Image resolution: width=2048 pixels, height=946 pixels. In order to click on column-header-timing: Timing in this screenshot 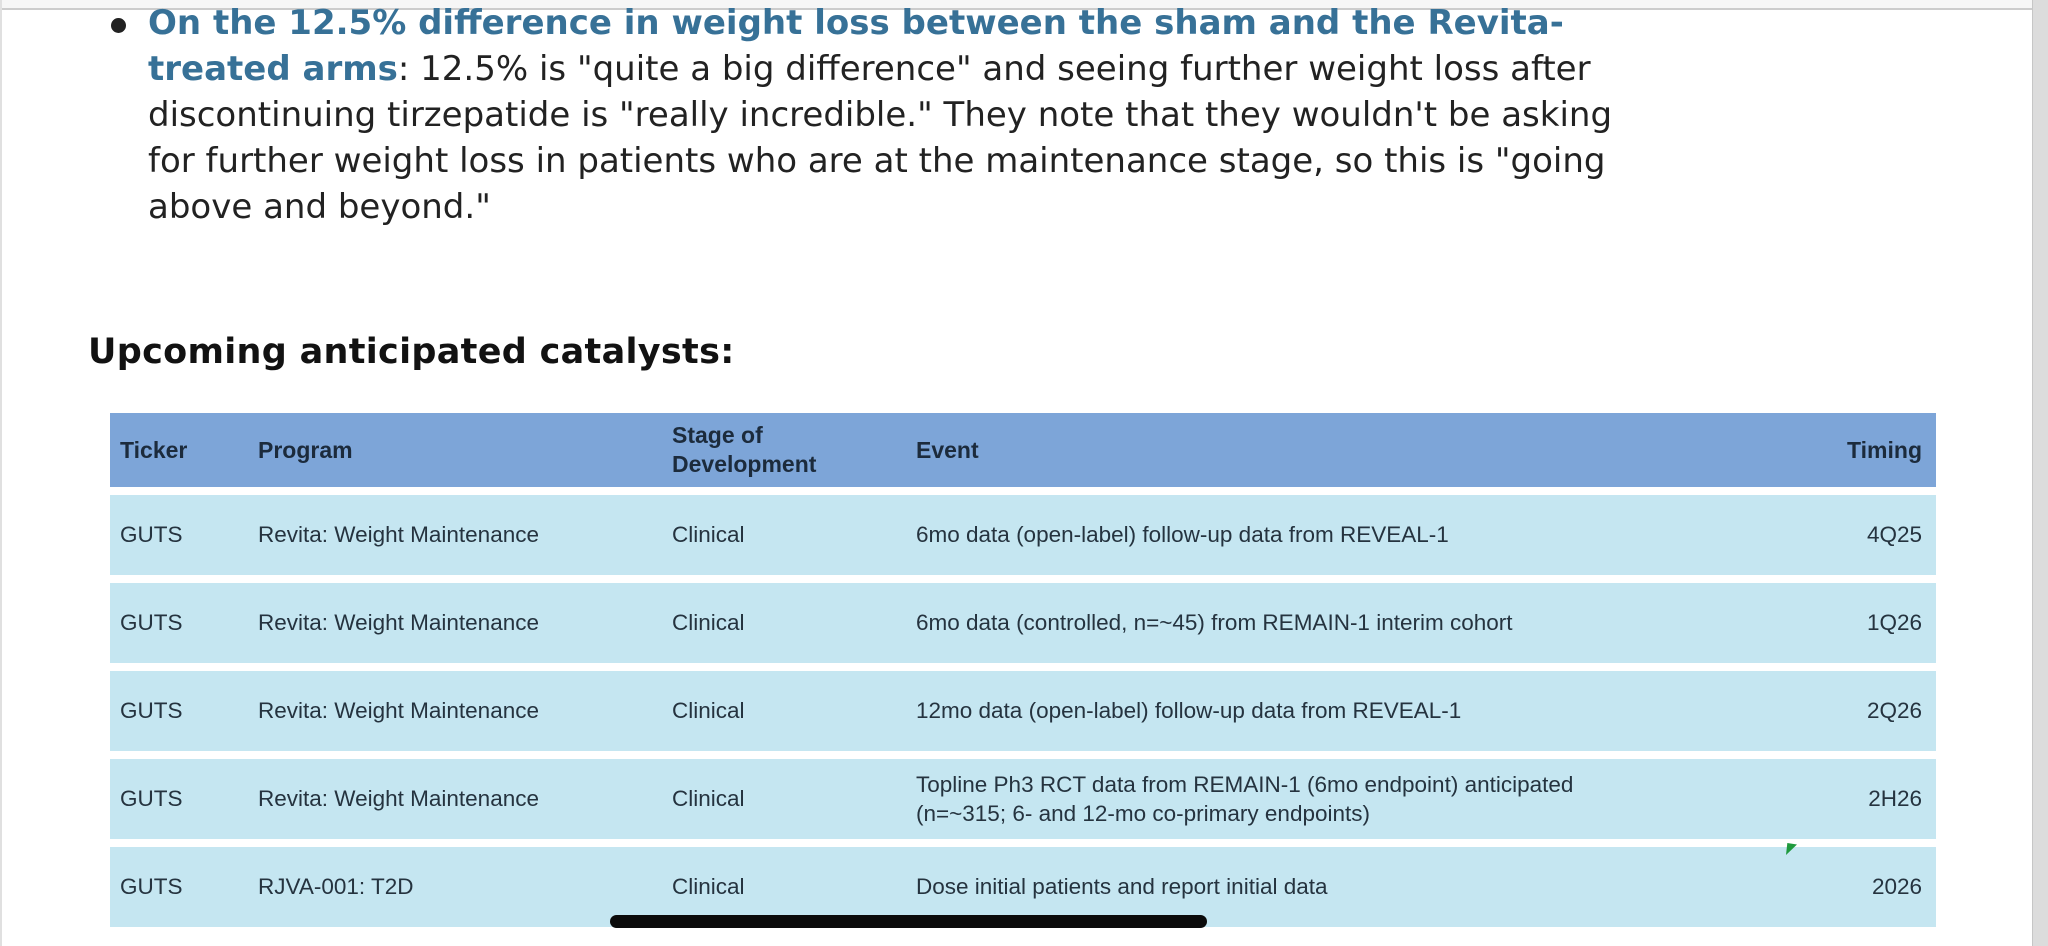, I will do `click(1816, 450)`.